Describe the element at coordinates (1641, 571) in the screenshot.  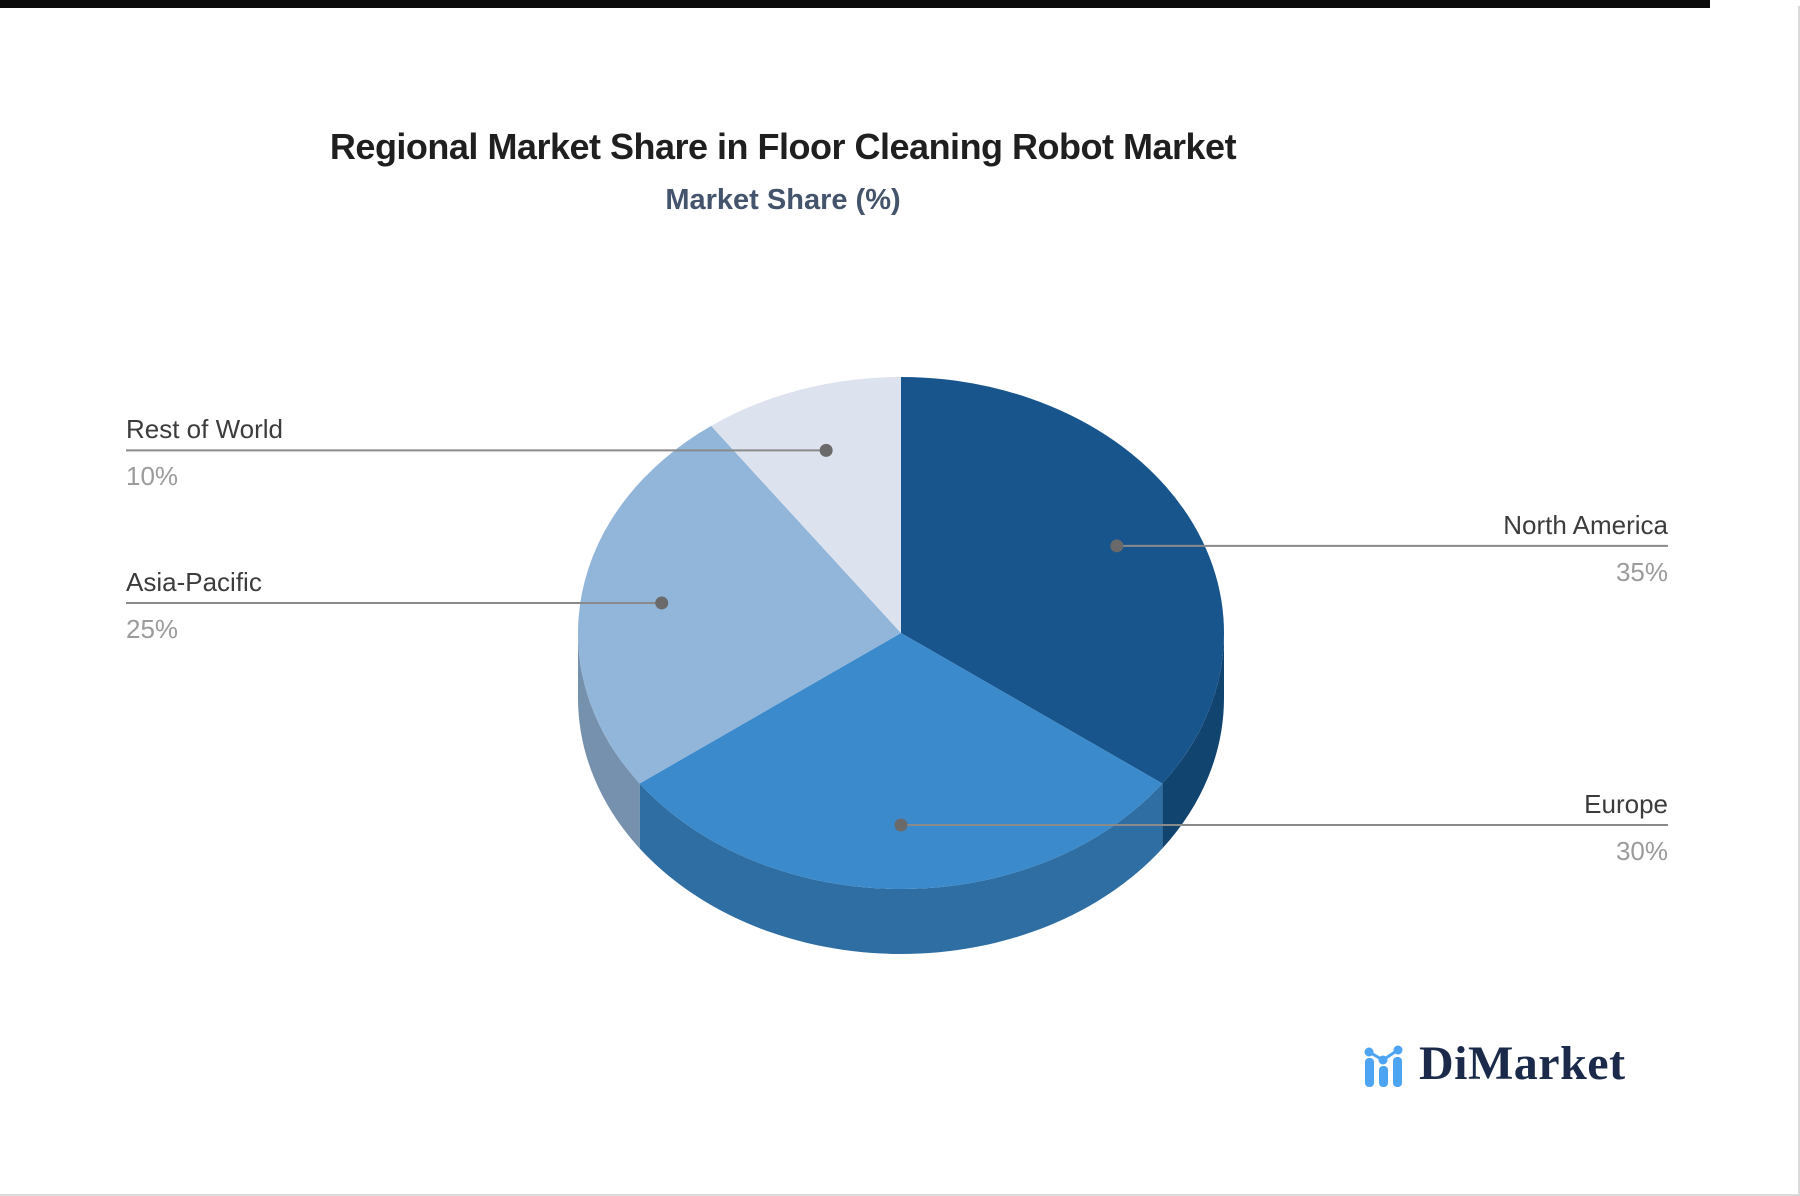
I see `segment-label-value: 35%` at that location.